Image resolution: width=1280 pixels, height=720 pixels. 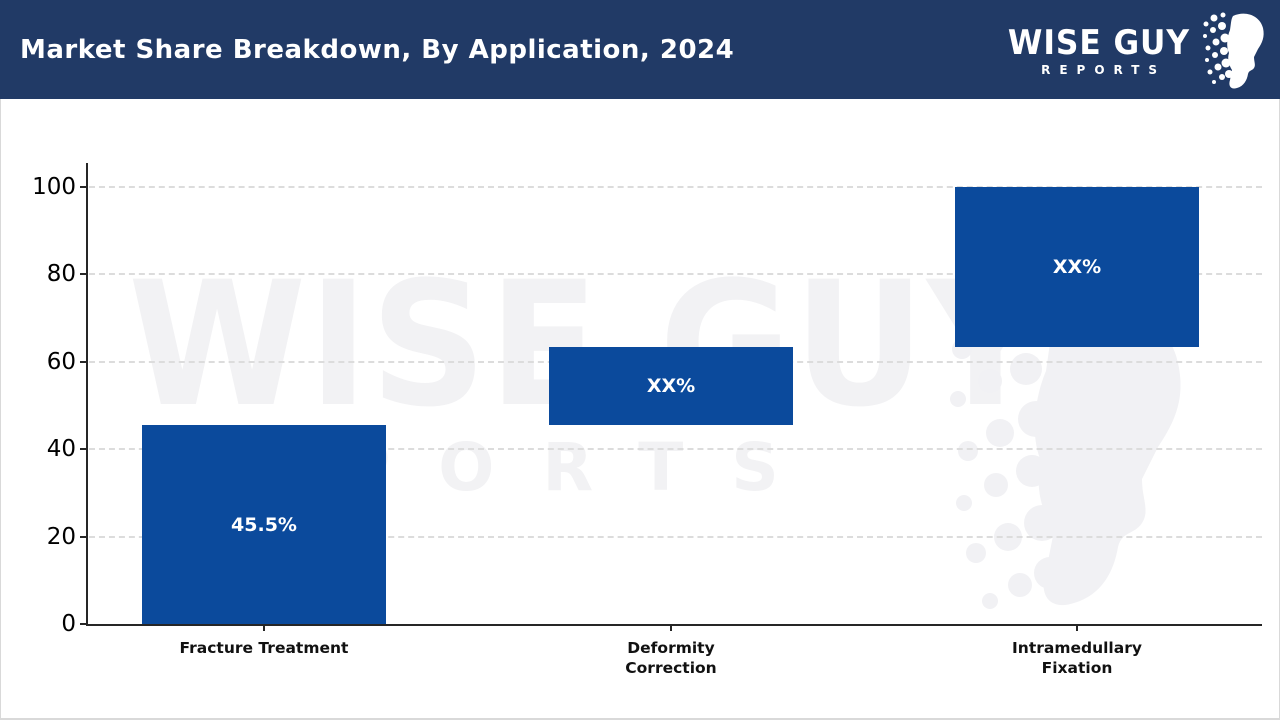 What do you see at coordinates (1077, 627) in the screenshot?
I see `x-tick-mark-intramedullary-fixation` at bounding box center [1077, 627].